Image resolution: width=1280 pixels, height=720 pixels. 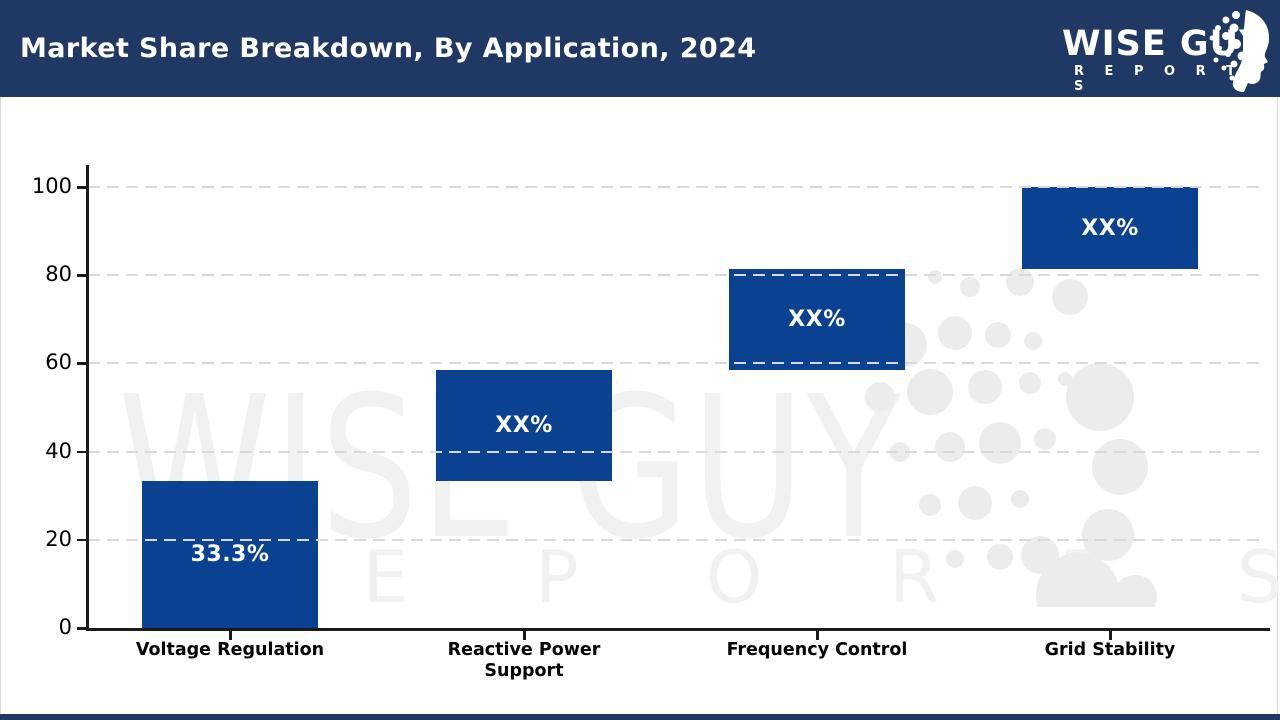 I want to click on bar-reactive-power-support: XX%, so click(x=524, y=426).